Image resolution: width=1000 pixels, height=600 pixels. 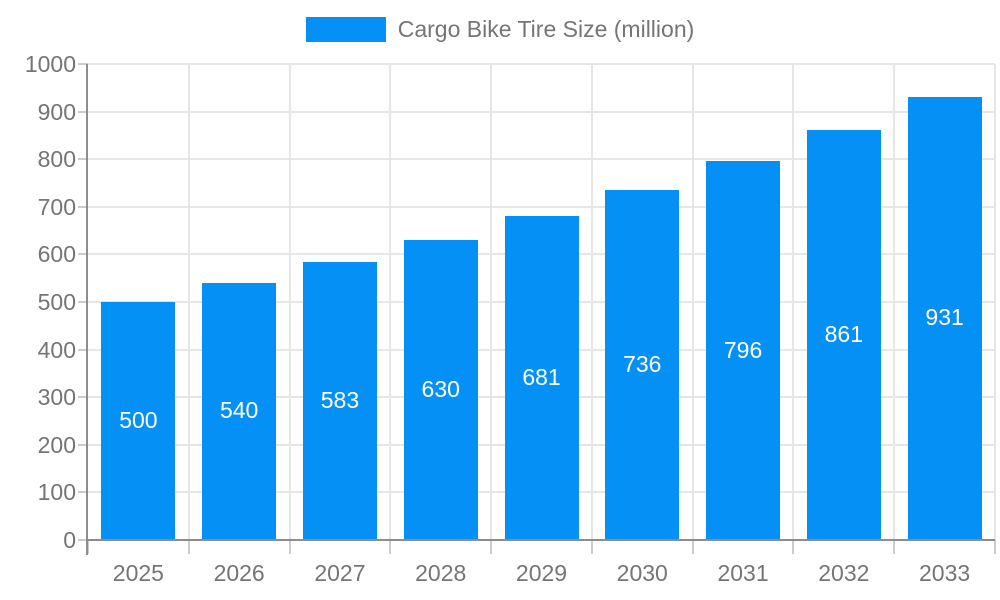 What do you see at coordinates (239, 573) in the screenshot?
I see `x-tick-label: 2026` at bounding box center [239, 573].